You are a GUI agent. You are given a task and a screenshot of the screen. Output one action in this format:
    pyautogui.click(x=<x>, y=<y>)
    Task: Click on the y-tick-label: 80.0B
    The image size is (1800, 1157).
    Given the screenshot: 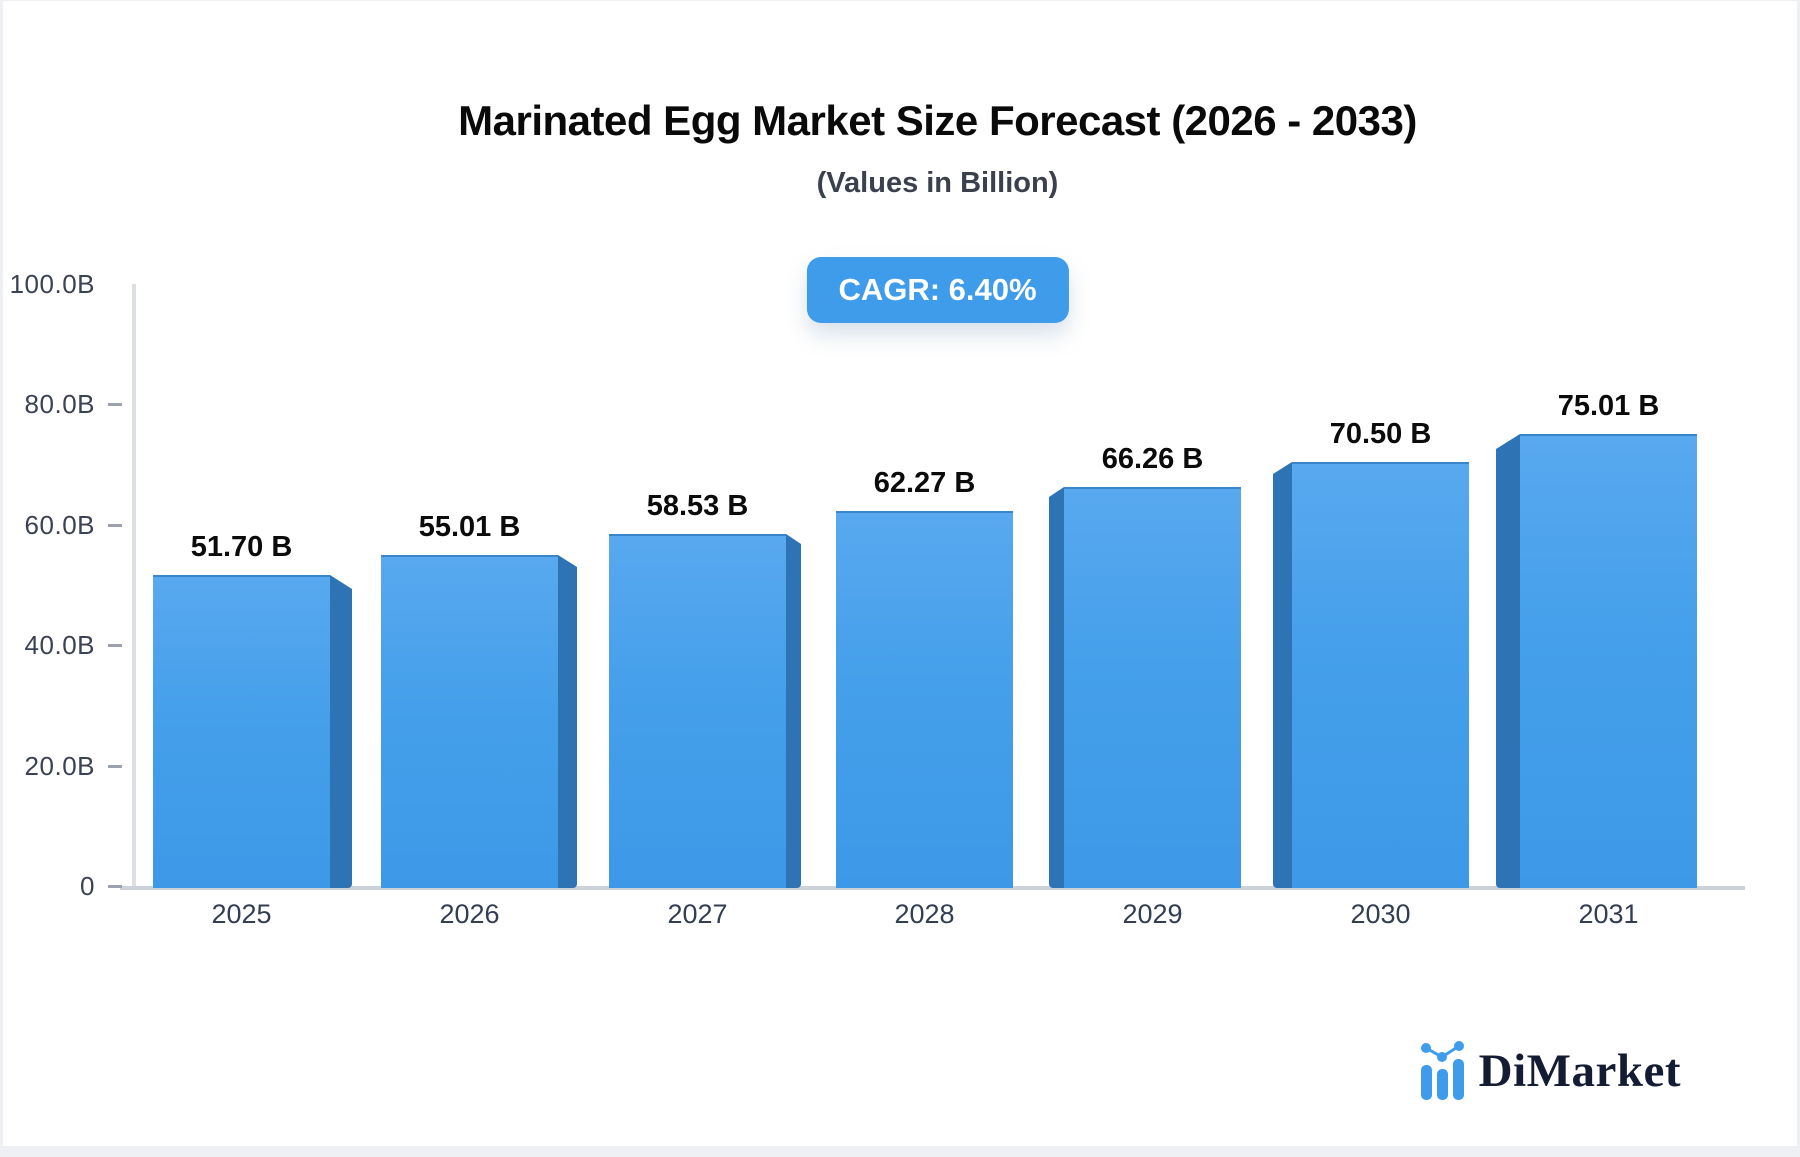 What is the action you would take?
    pyautogui.click(x=59, y=404)
    